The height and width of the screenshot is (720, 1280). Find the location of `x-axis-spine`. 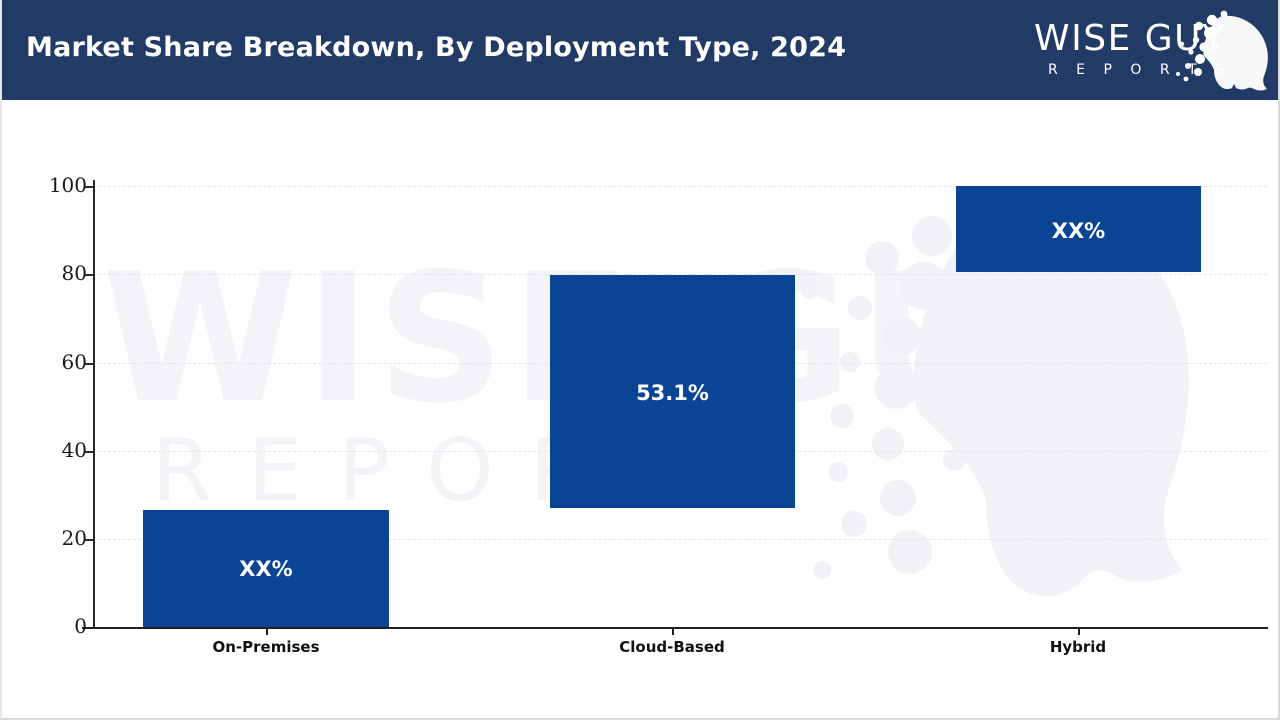

x-axis-spine is located at coordinates (675, 628).